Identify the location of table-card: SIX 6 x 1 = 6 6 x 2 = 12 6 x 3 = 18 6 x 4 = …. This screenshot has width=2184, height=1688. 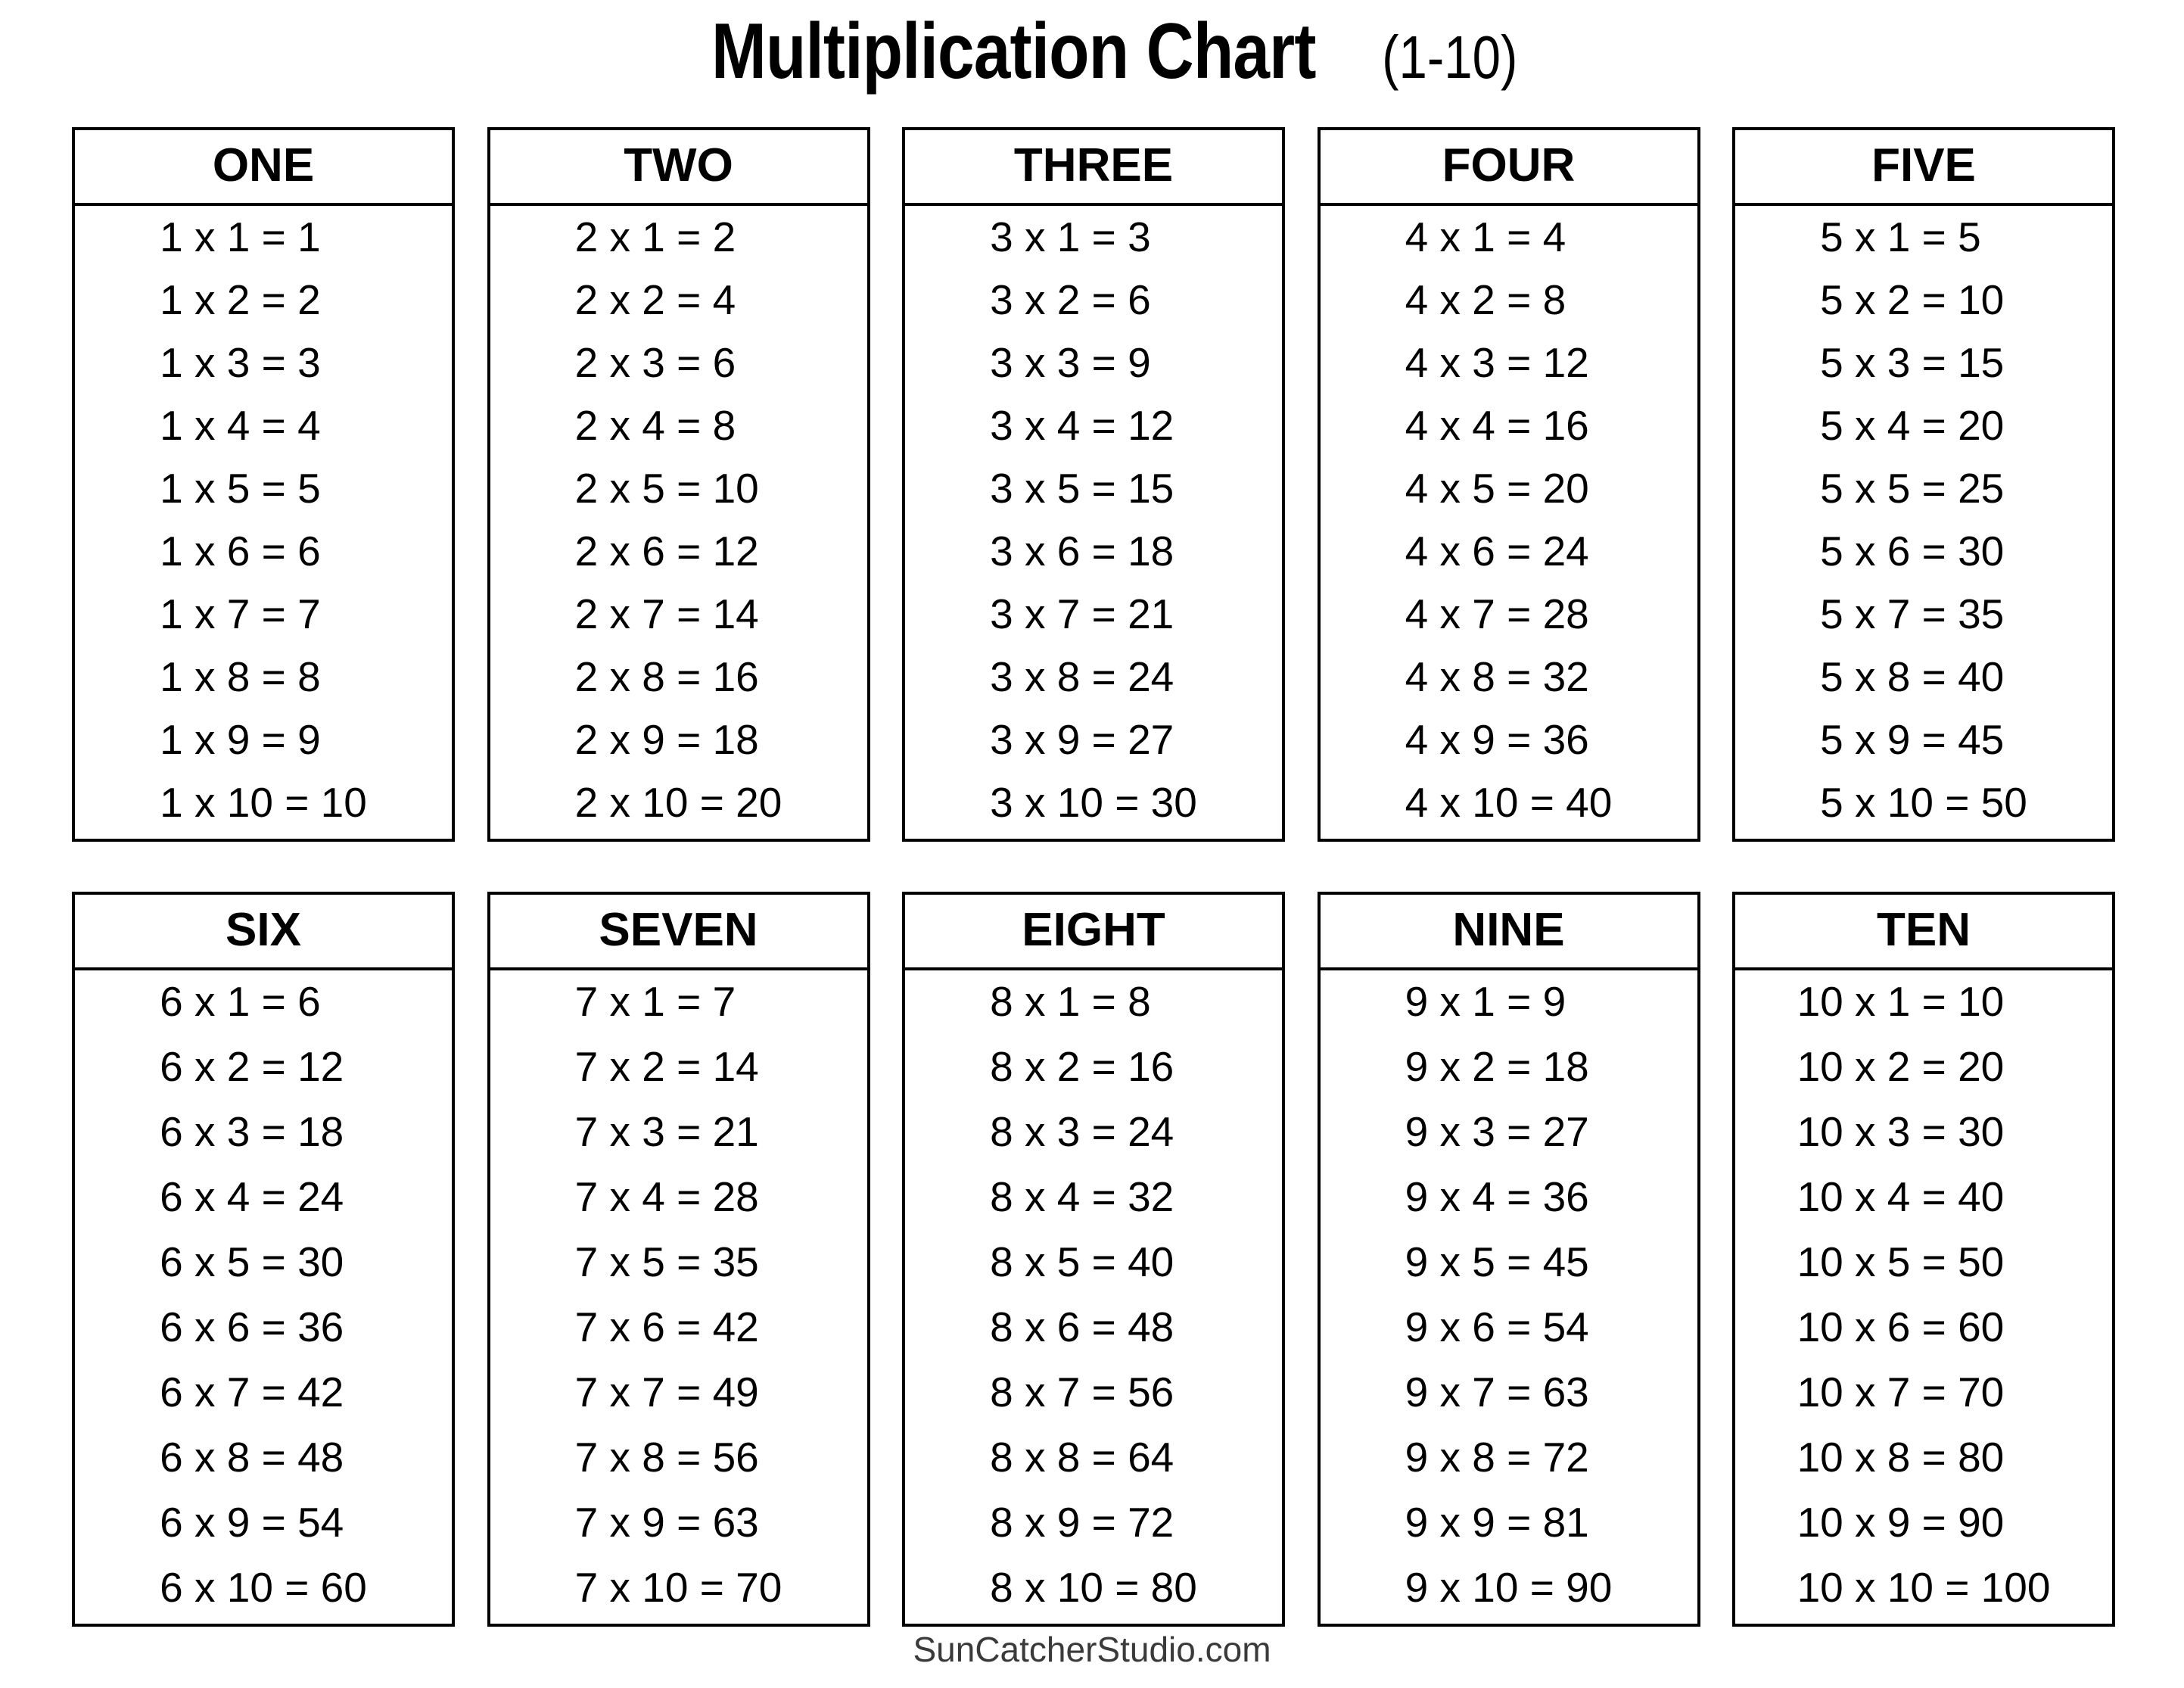
(263, 1259).